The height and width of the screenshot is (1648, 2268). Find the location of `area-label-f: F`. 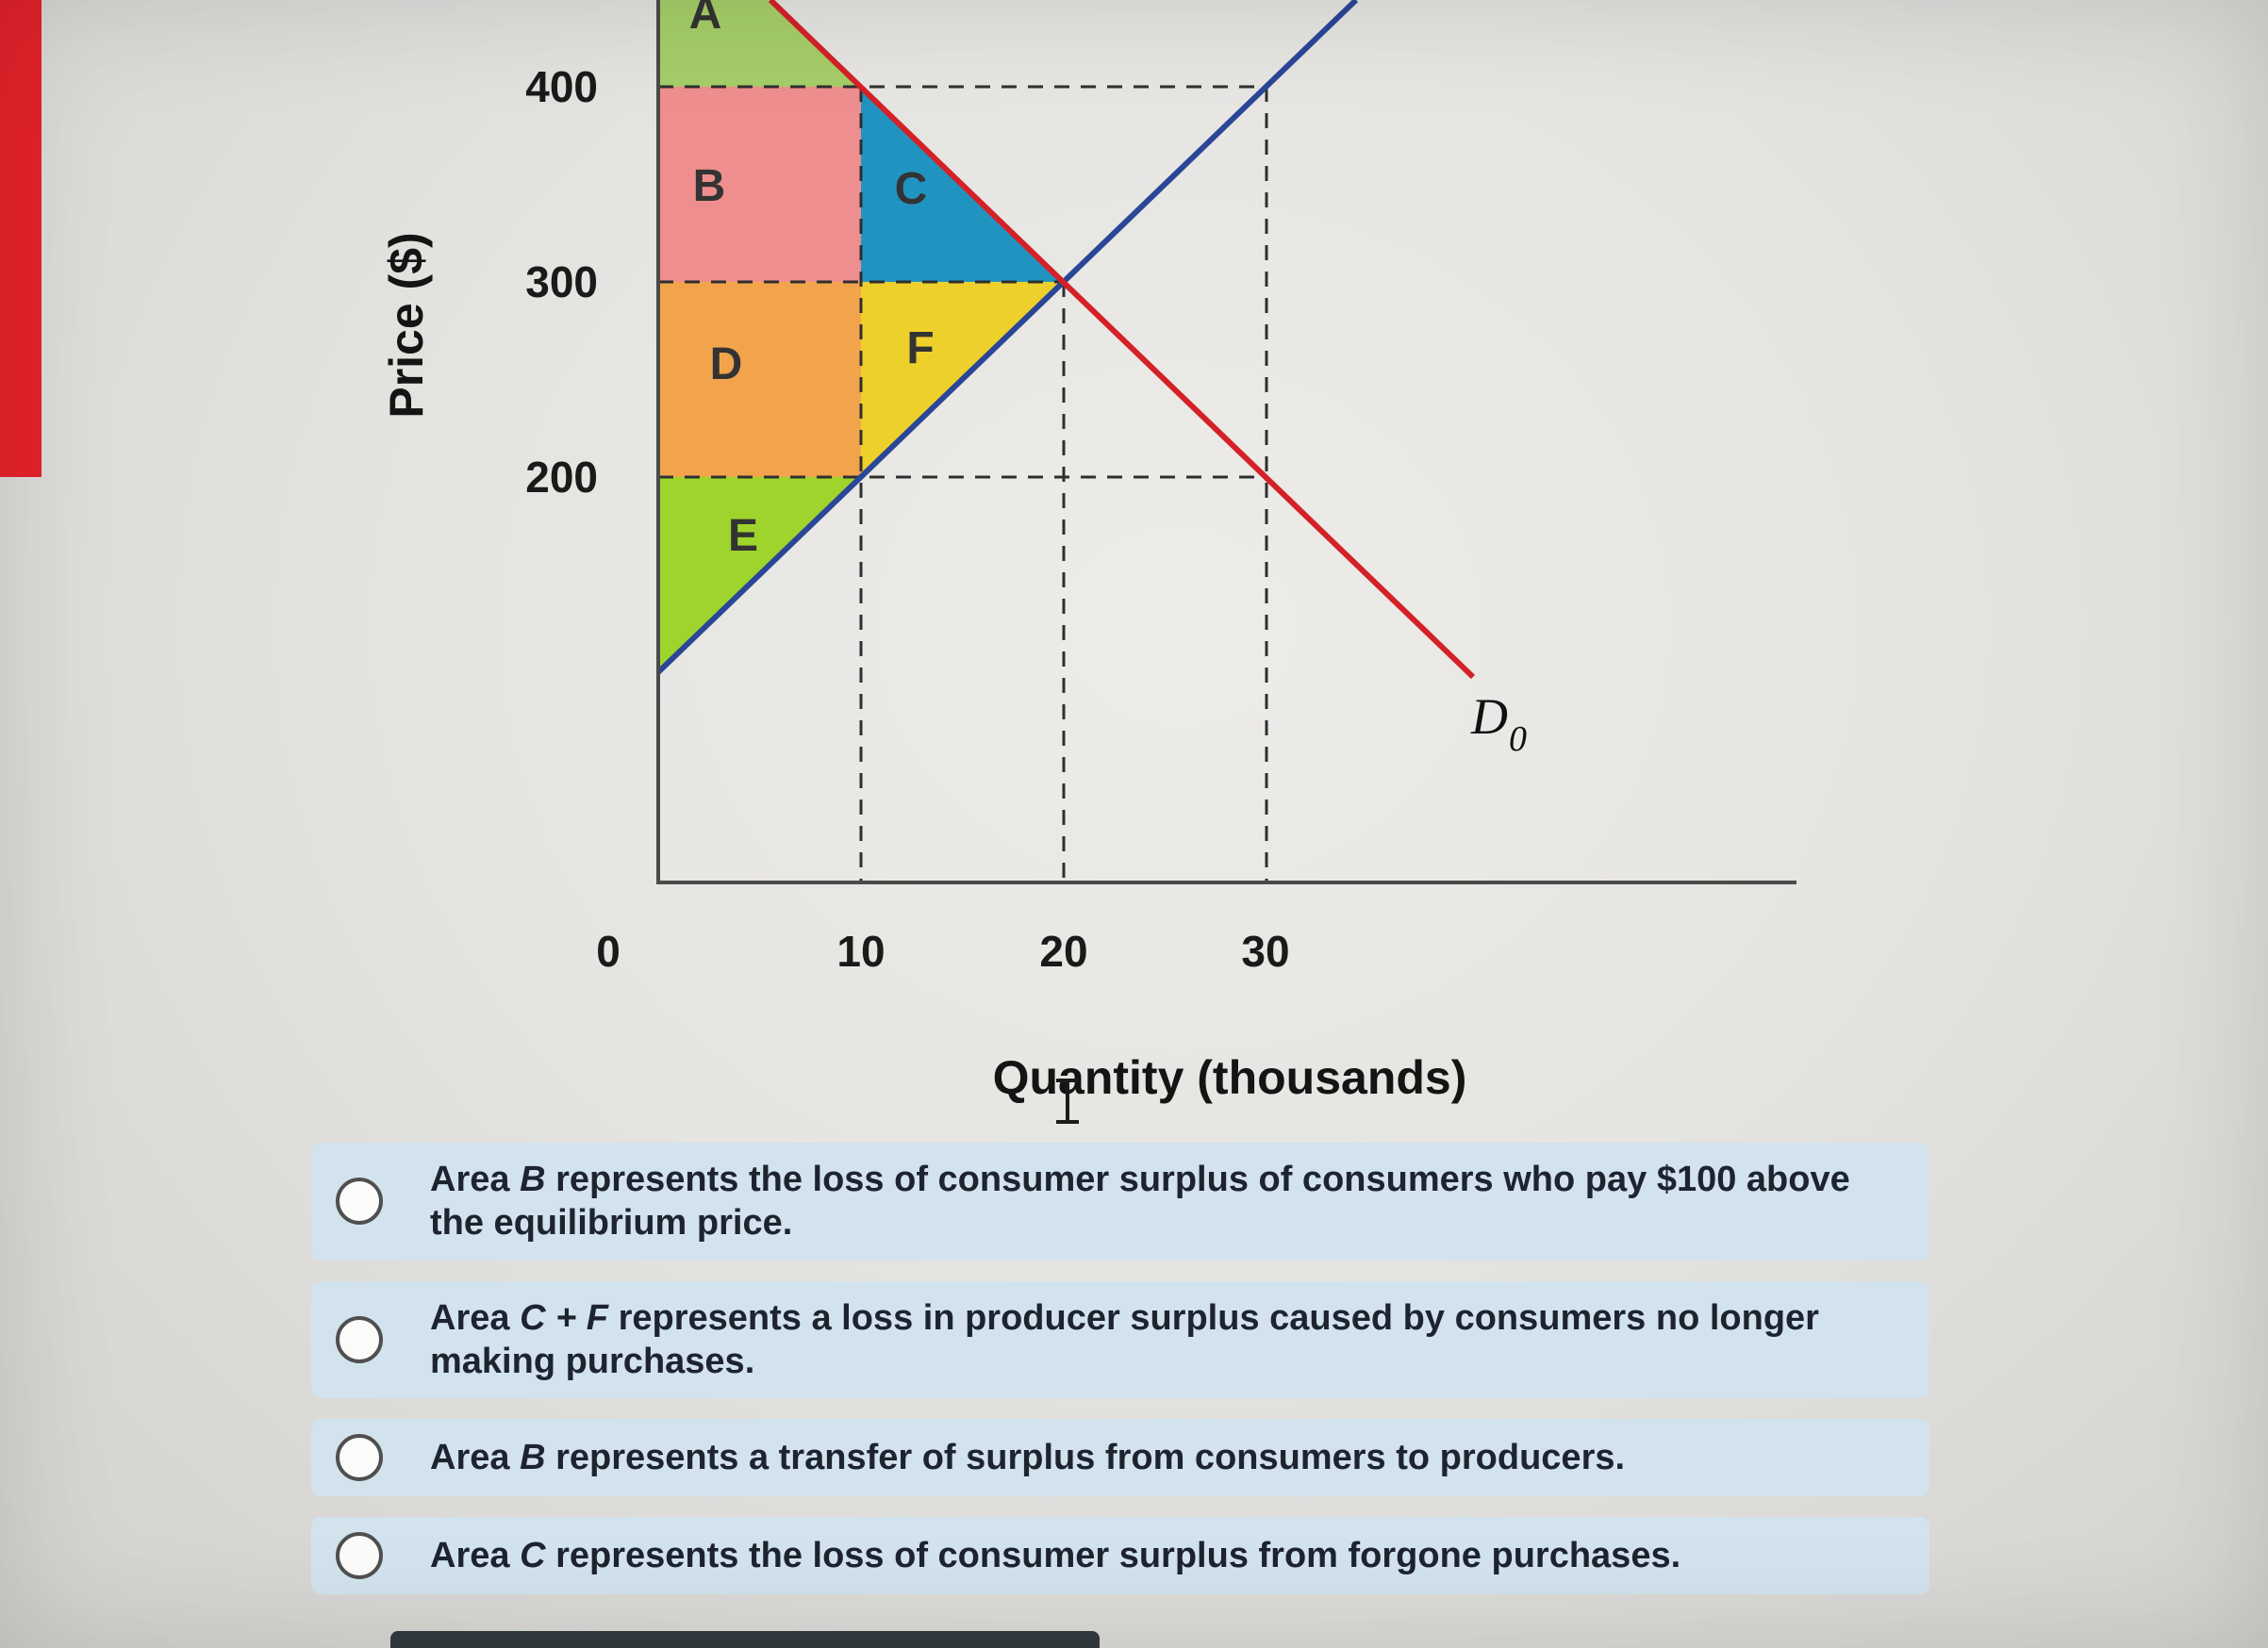

area-label-f: F is located at coordinates (920, 348).